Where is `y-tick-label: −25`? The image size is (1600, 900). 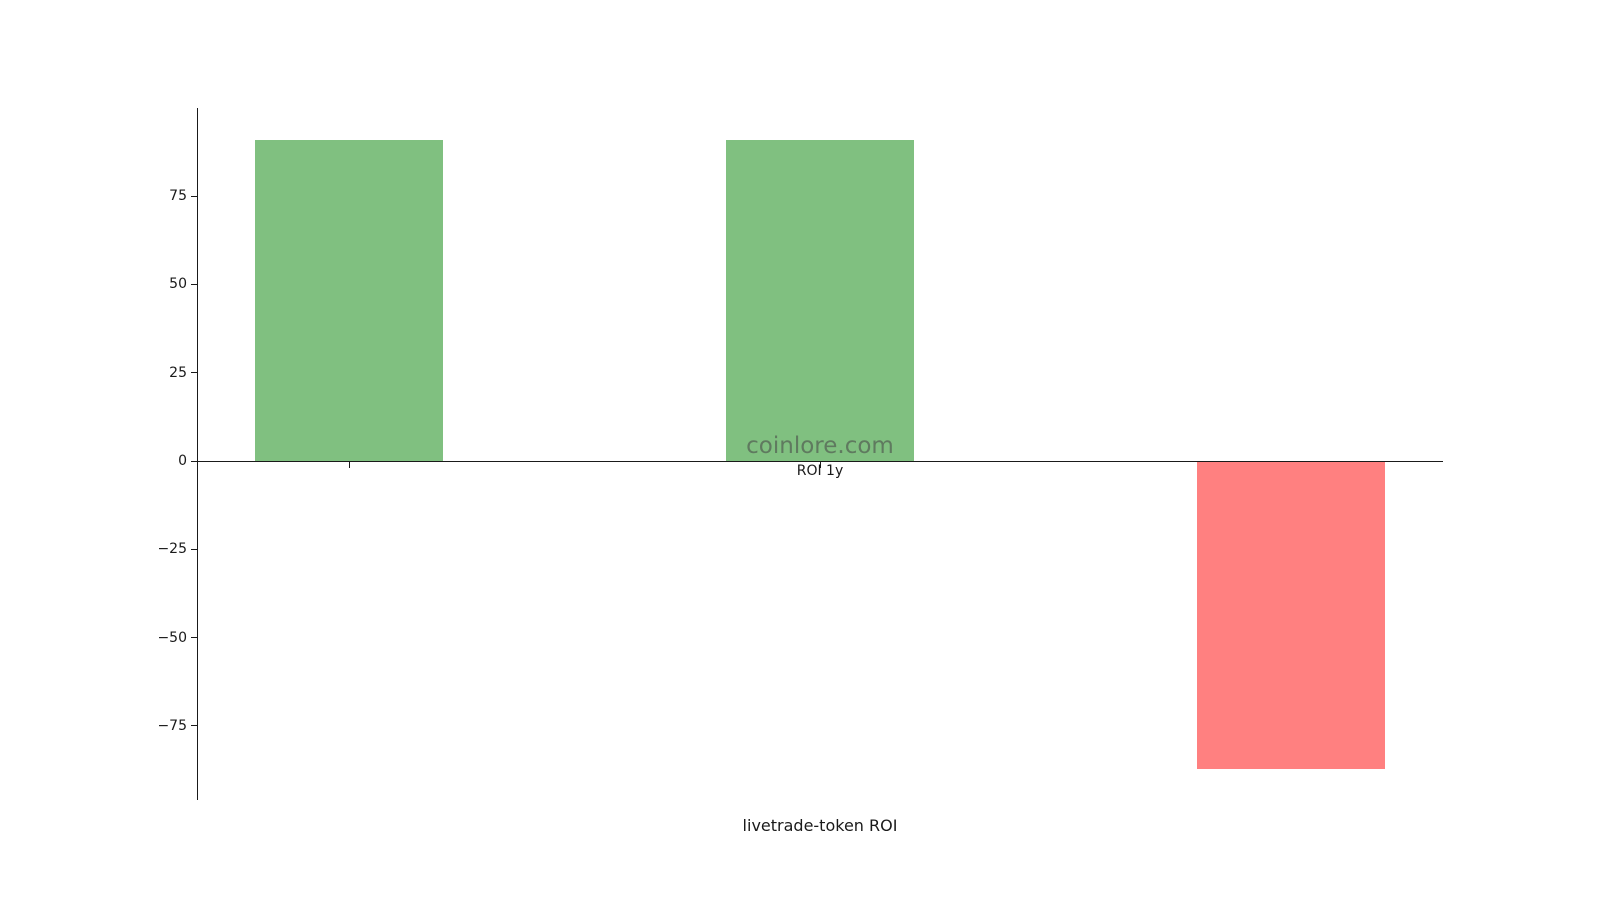
y-tick-label: −25 is located at coordinates (172, 549).